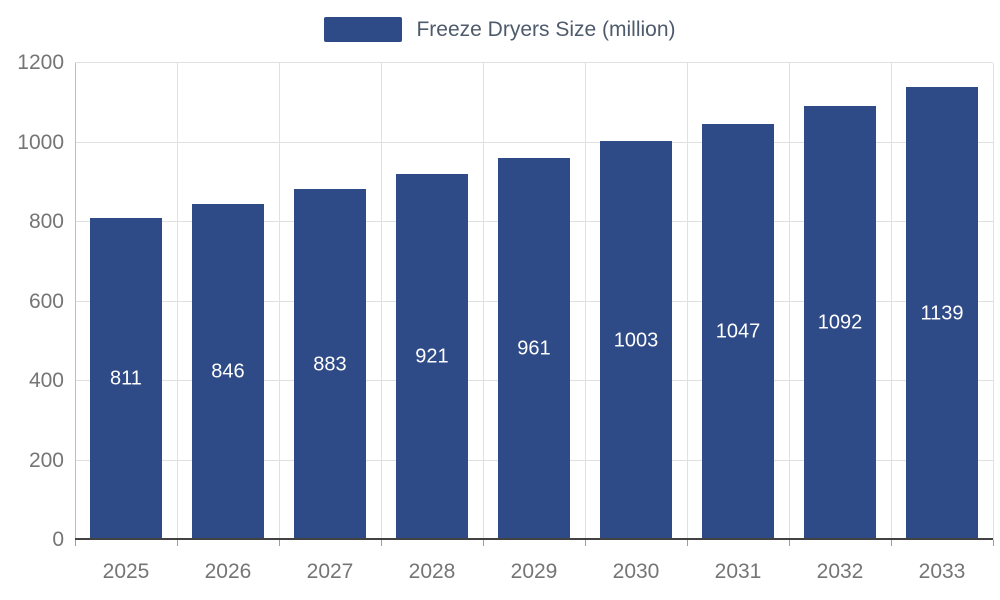  I want to click on bar-value-label: 1139, so click(942, 313).